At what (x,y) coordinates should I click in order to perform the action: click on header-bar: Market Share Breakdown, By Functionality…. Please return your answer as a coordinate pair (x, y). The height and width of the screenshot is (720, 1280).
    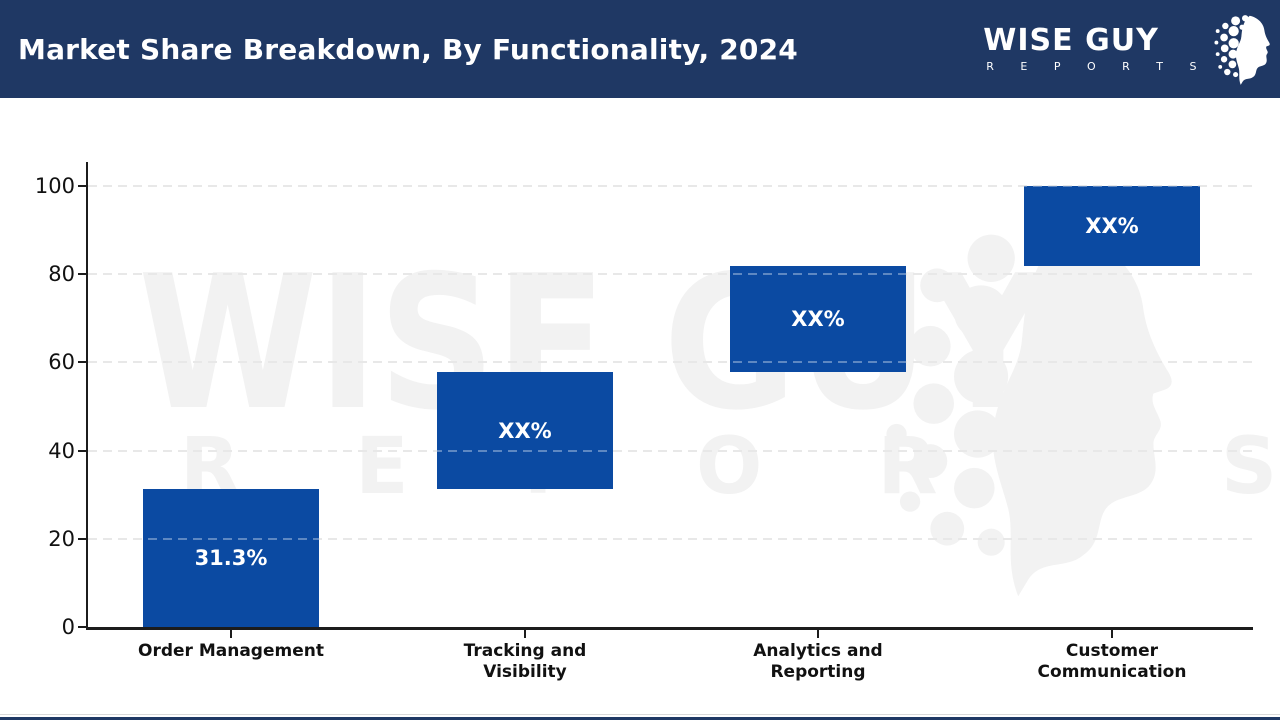
    Looking at the image, I should click on (640, 49).